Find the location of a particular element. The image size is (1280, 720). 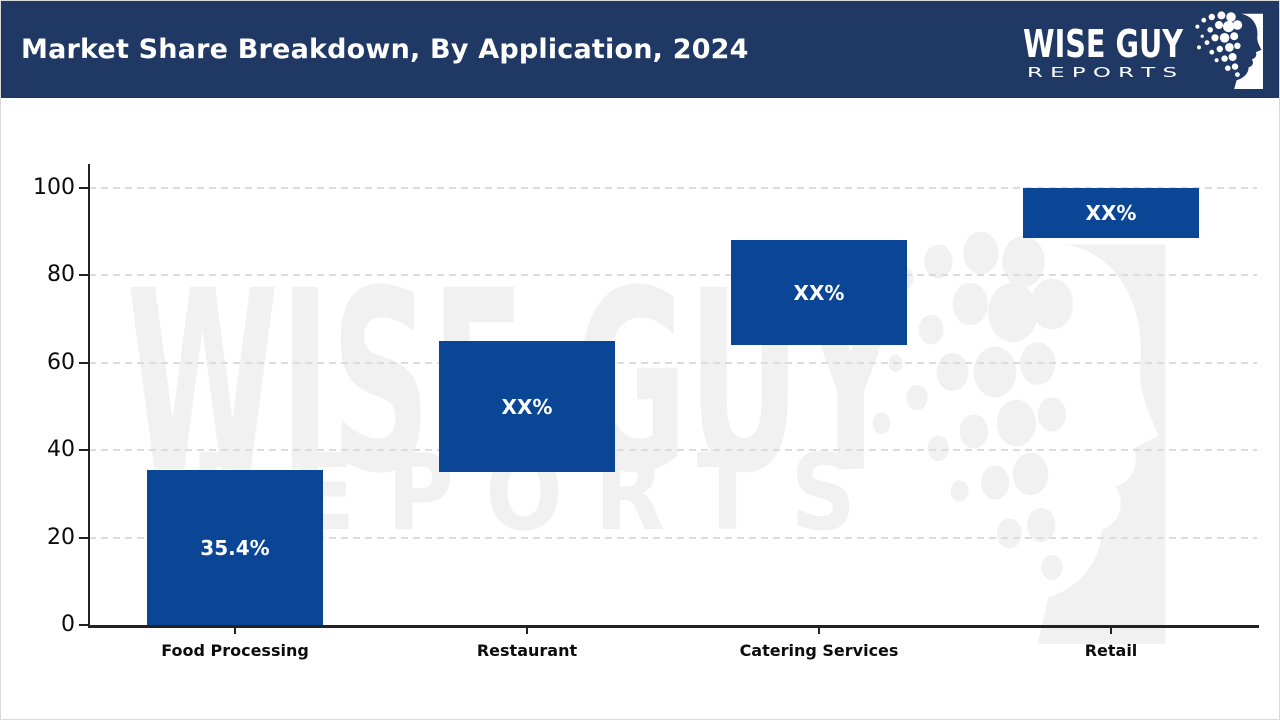

bar-value-label-retail: XX% is located at coordinates (1111, 213).